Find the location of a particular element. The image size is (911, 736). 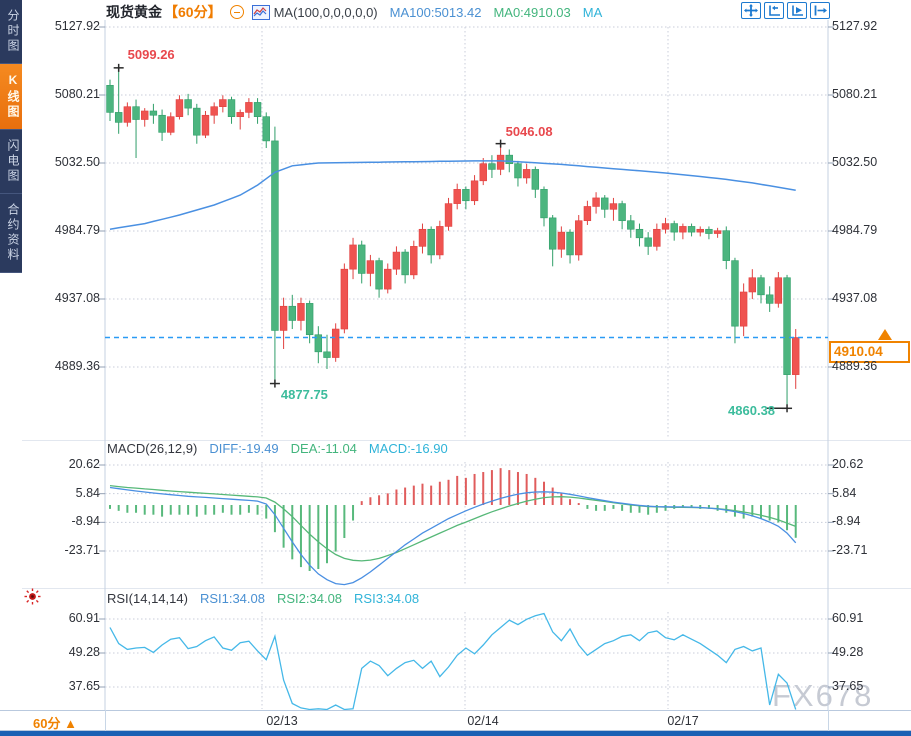

y-axis-label: 37.65 is located at coordinates (84, 686).